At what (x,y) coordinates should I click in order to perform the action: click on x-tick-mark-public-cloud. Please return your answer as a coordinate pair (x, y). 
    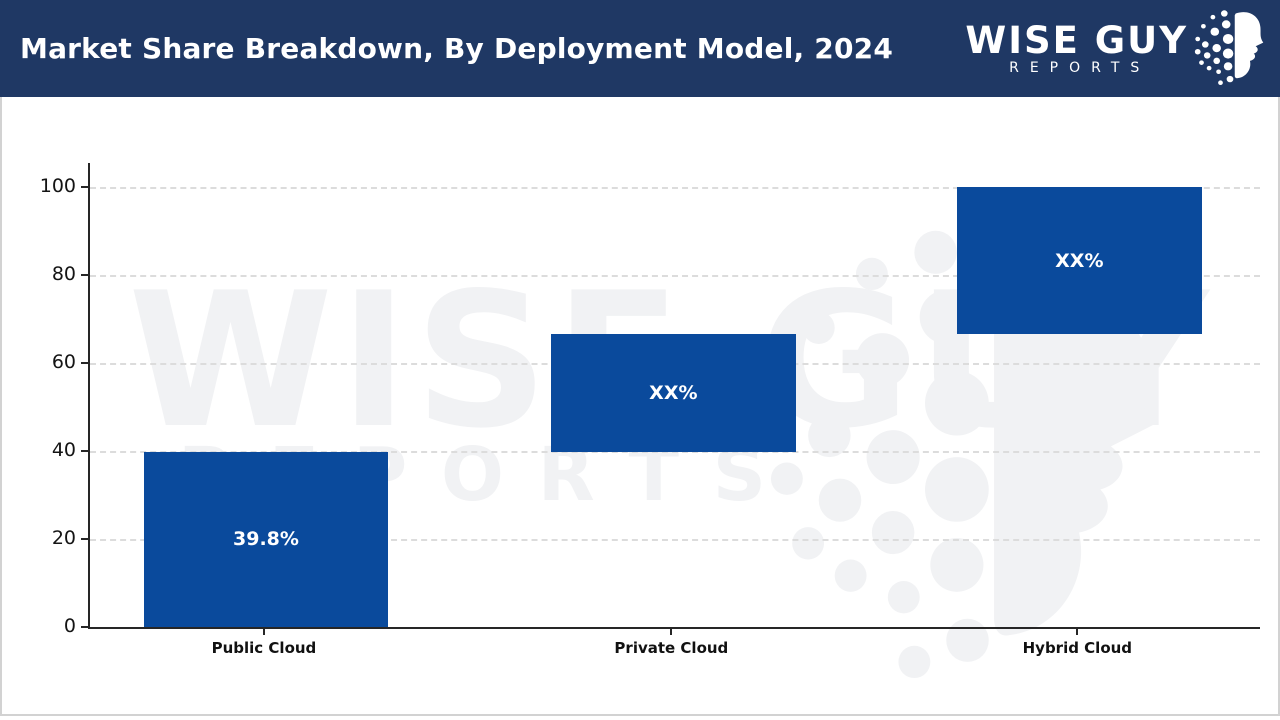
    Looking at the image, I should click on (263, 632).